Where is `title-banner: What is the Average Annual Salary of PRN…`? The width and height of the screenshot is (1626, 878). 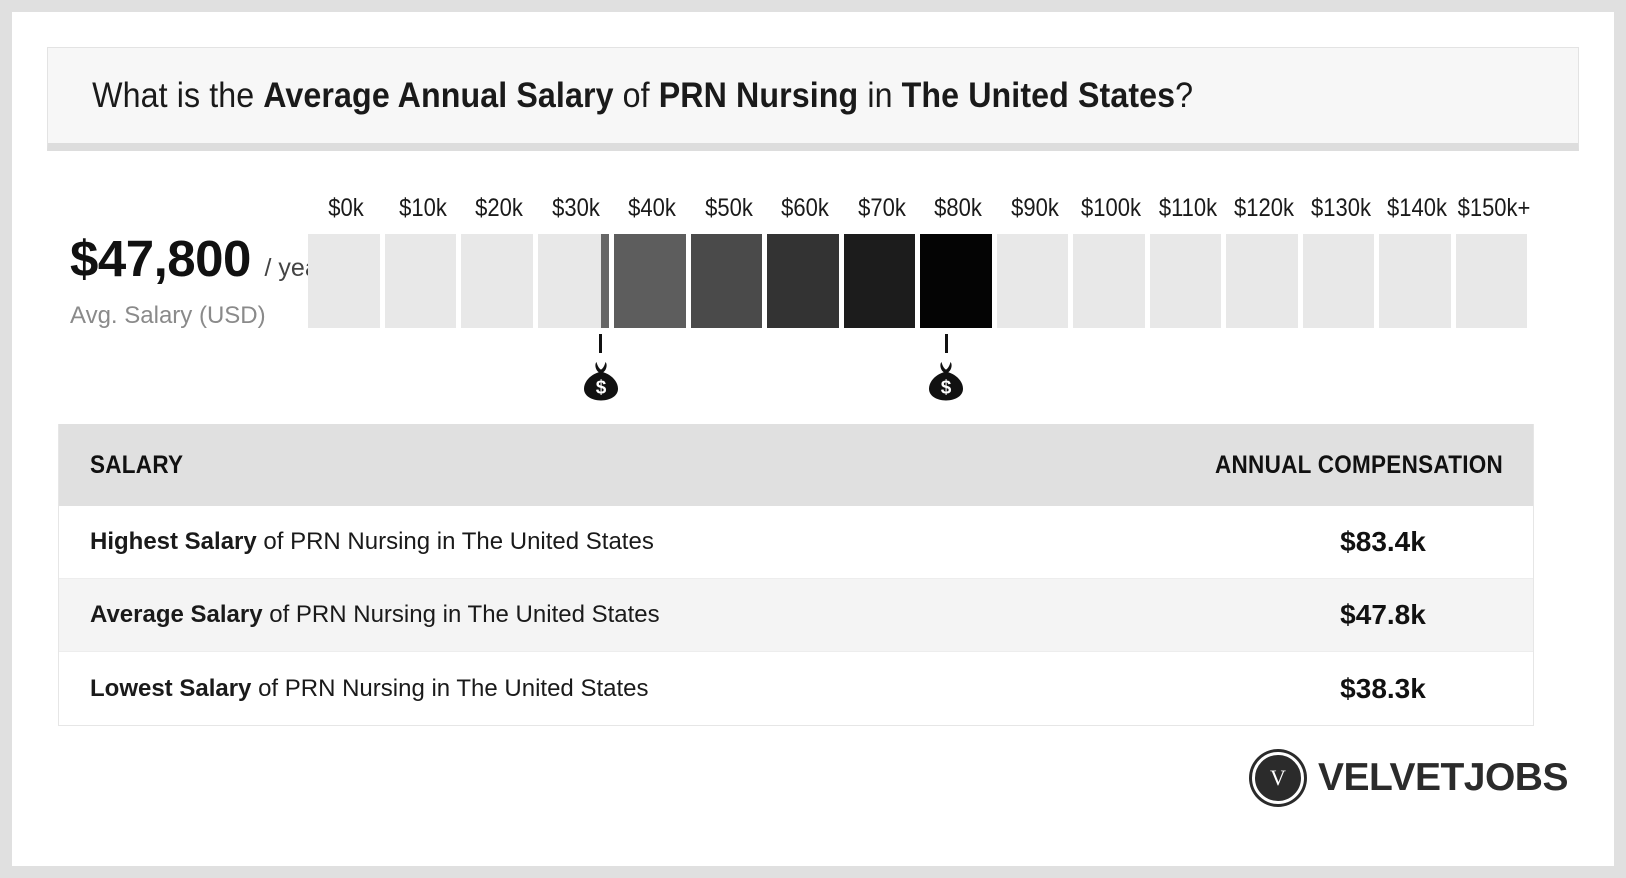 title-banner: What is the Average Annual Salary of PRN… is located at coordinates (813, 99).